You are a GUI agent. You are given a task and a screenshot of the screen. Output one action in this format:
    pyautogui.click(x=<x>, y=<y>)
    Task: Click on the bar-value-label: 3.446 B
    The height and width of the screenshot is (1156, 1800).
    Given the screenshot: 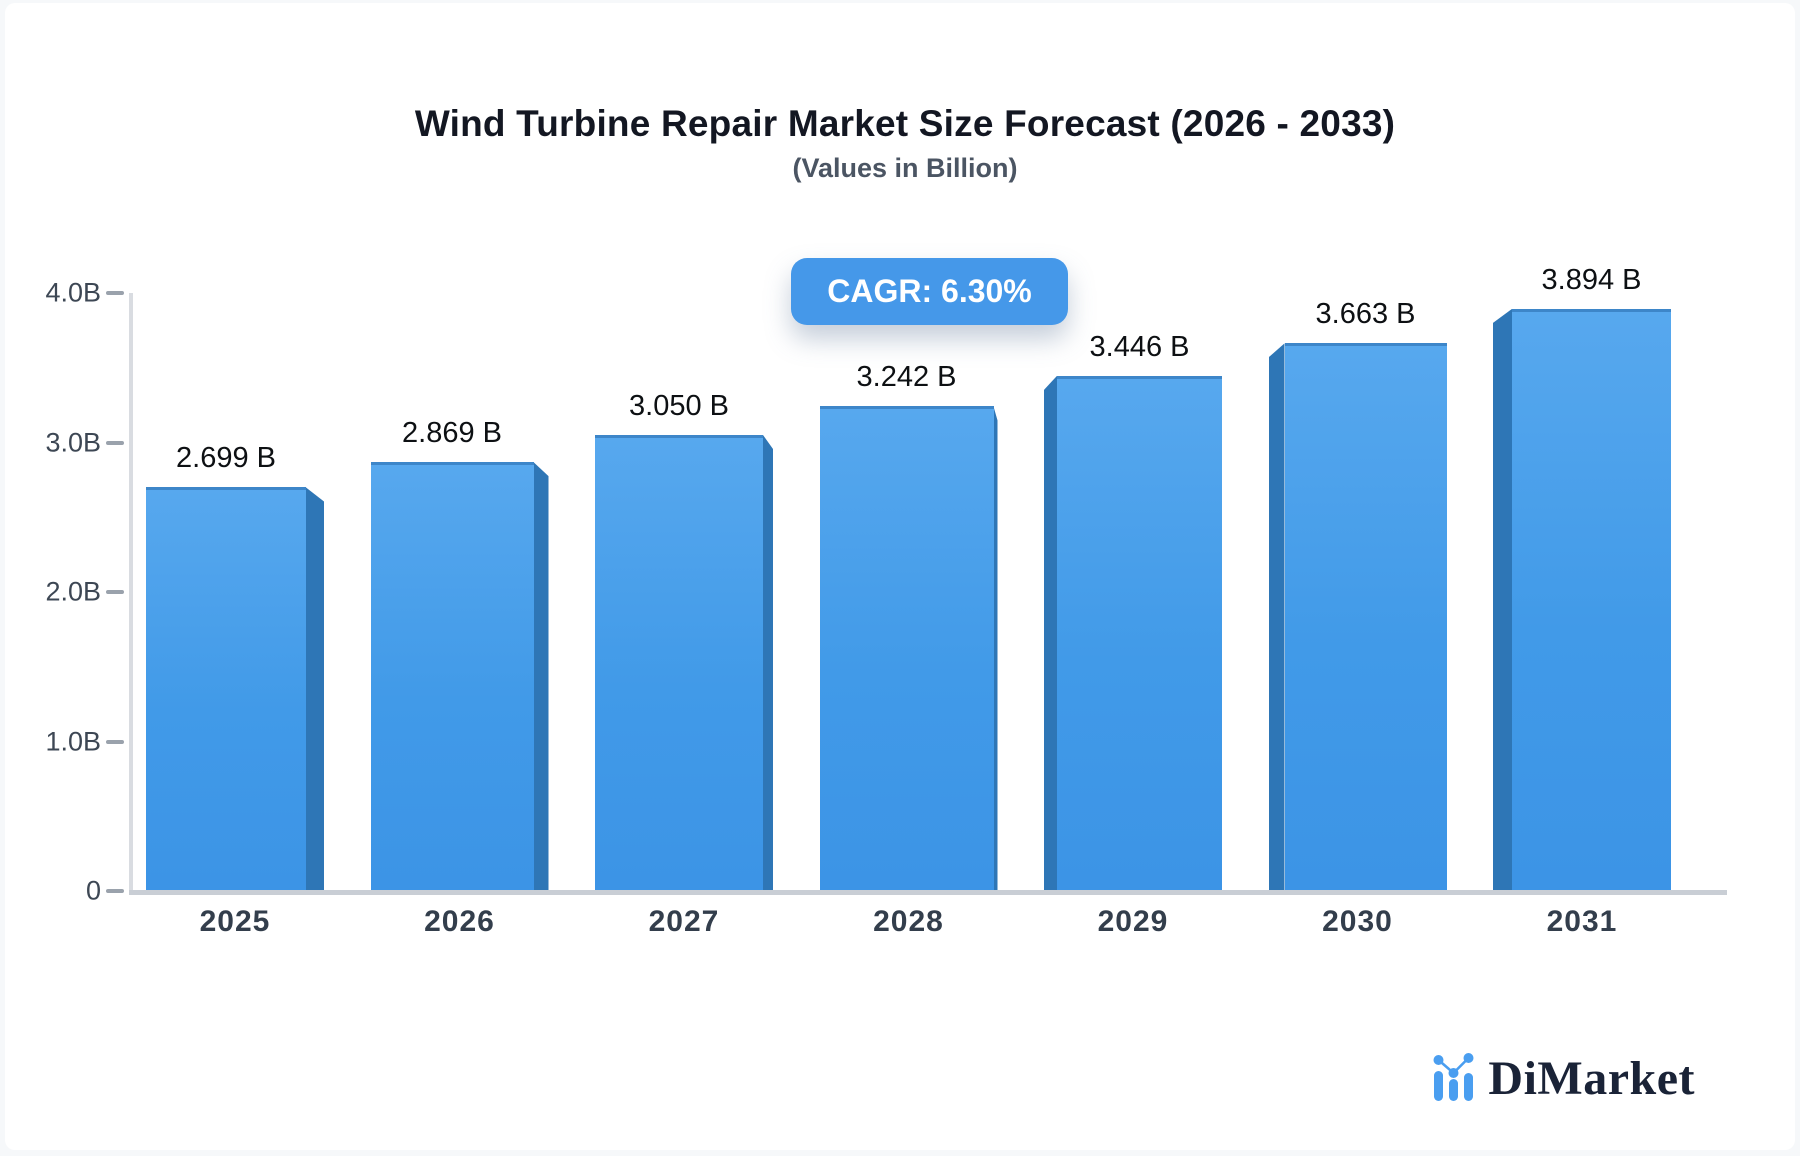 What is the action you would take?
    pyautogui.click(x=1139, y=346)
    